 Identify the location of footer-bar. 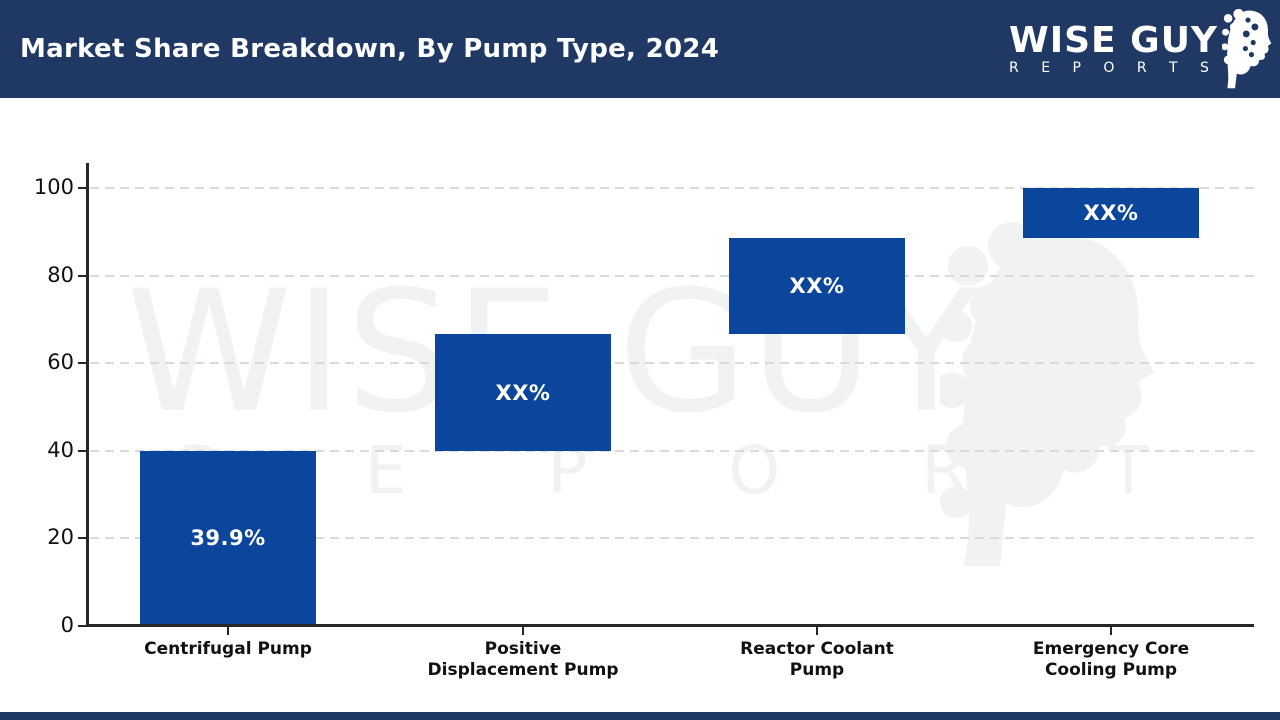
(640, 716).